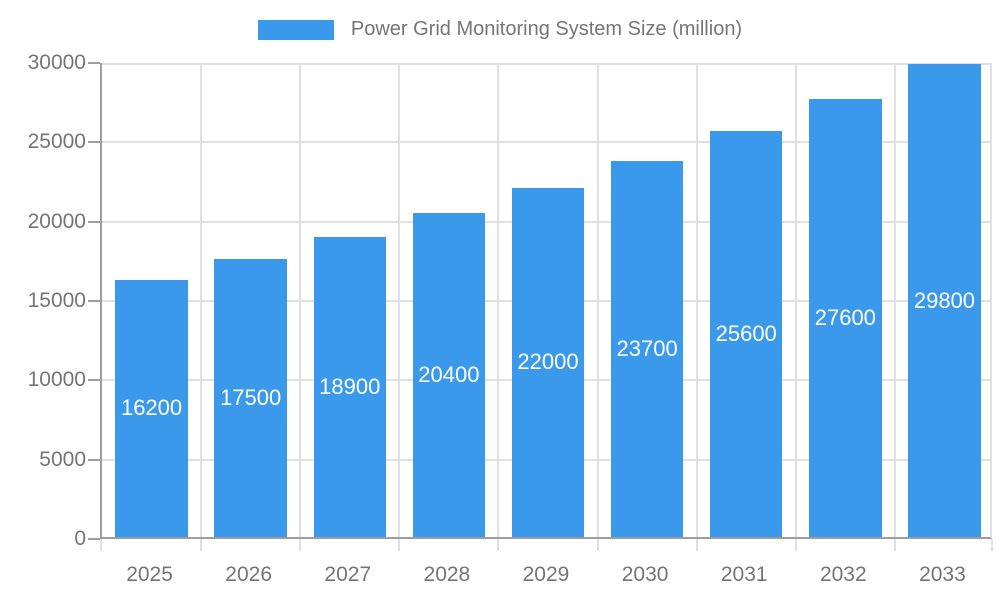 This screenshot has width=1000, height=600. Describe the element at coordinates (56, 221) in the screenshot. I see `y-axis-tick-label: 20000` at that location.